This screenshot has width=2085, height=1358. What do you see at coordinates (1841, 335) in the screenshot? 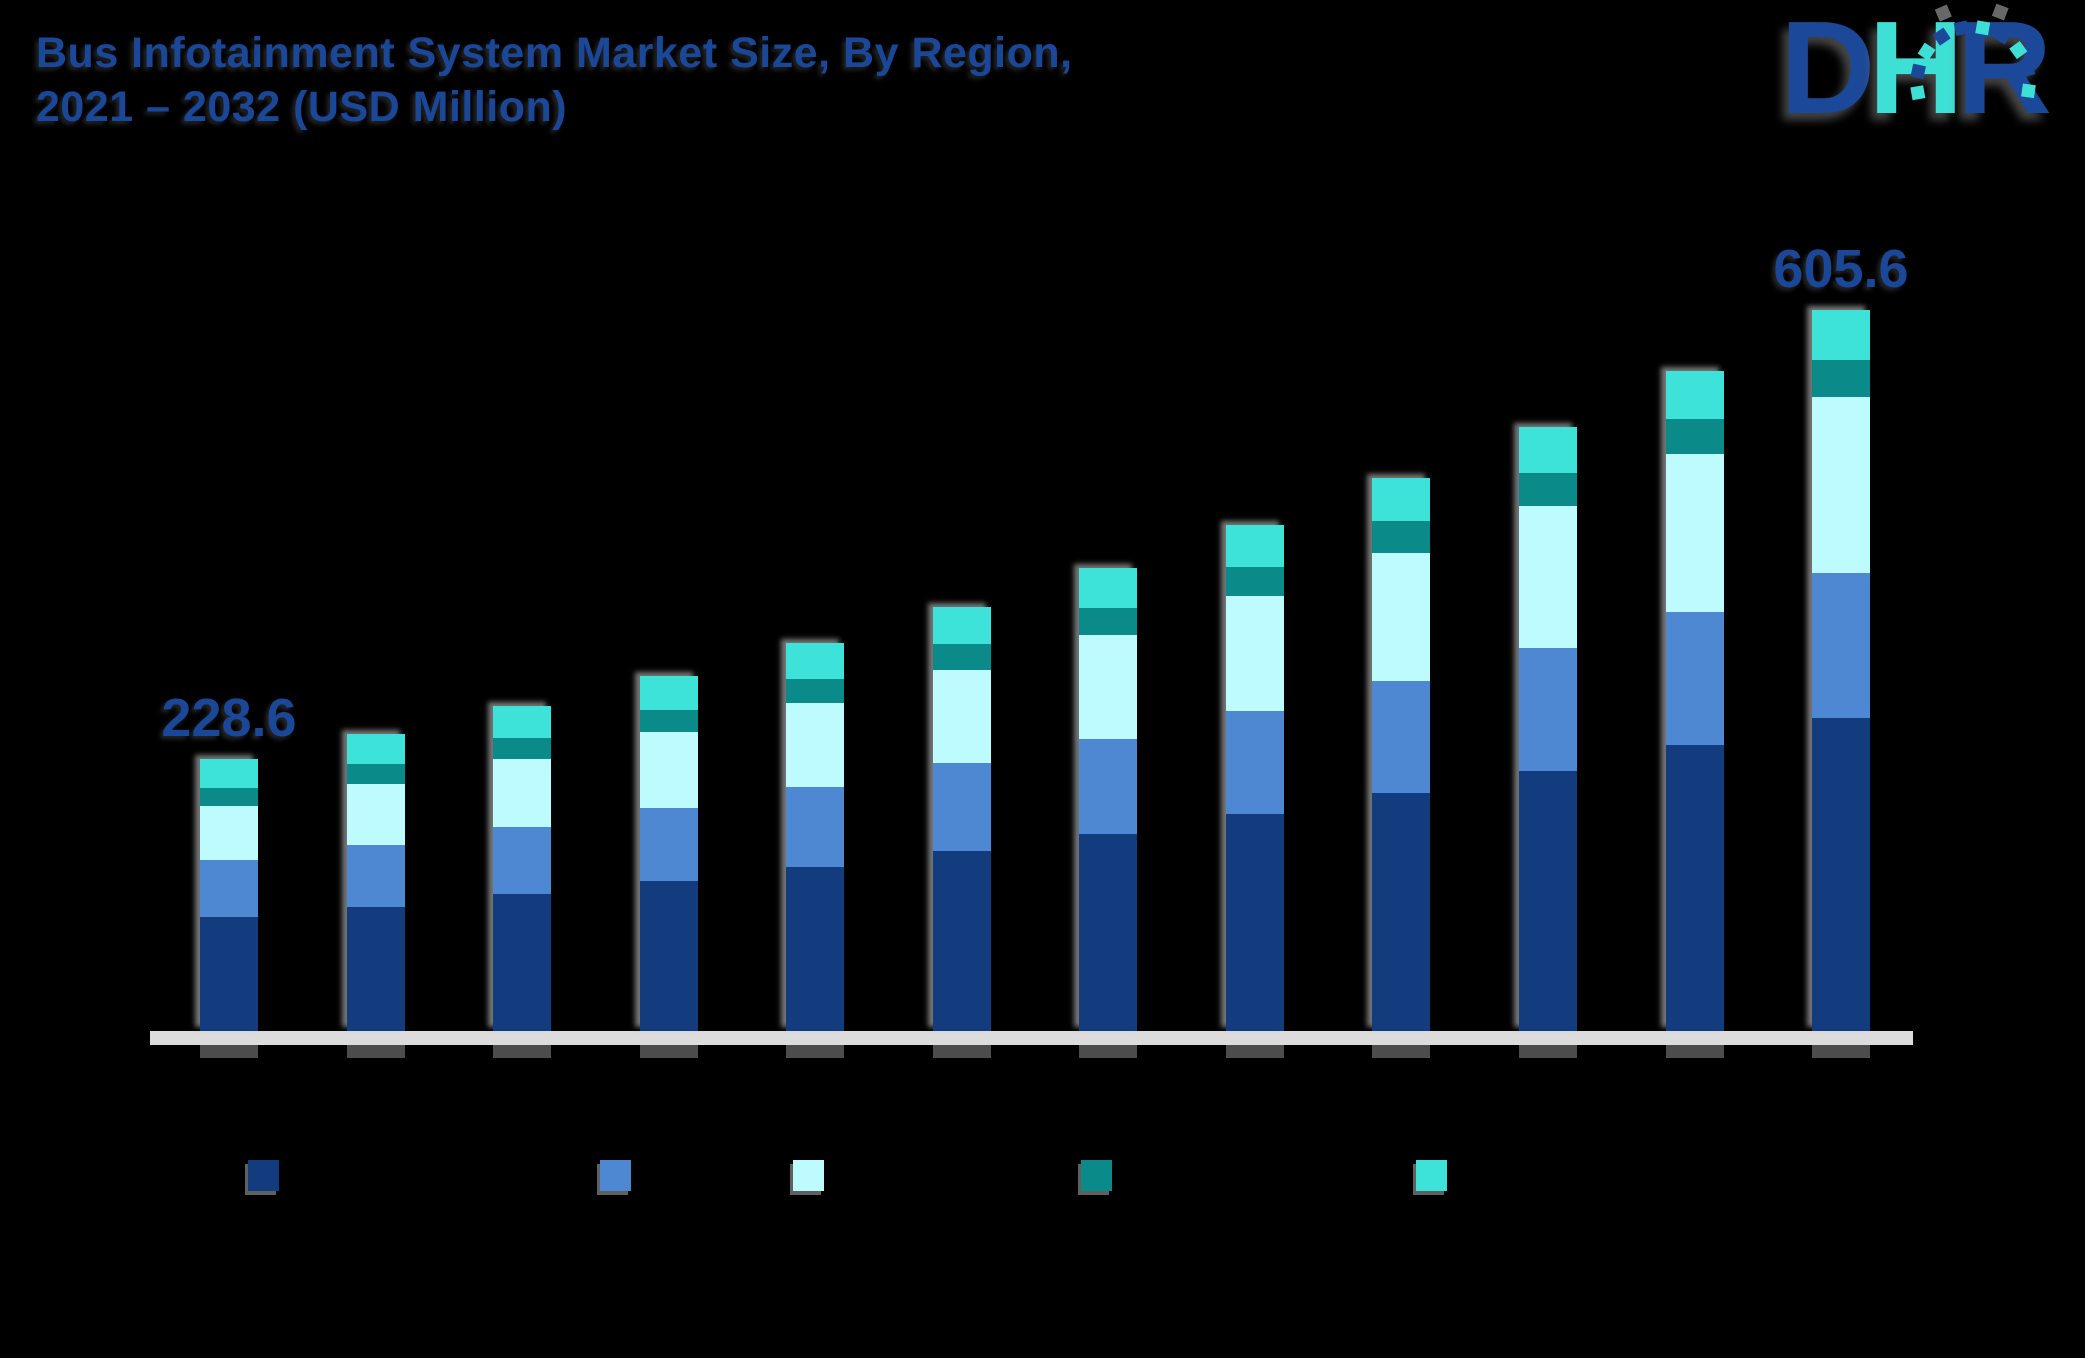
I see `bar-2032-segment-5-top-turquoise` at bounding box center [1841, 335].